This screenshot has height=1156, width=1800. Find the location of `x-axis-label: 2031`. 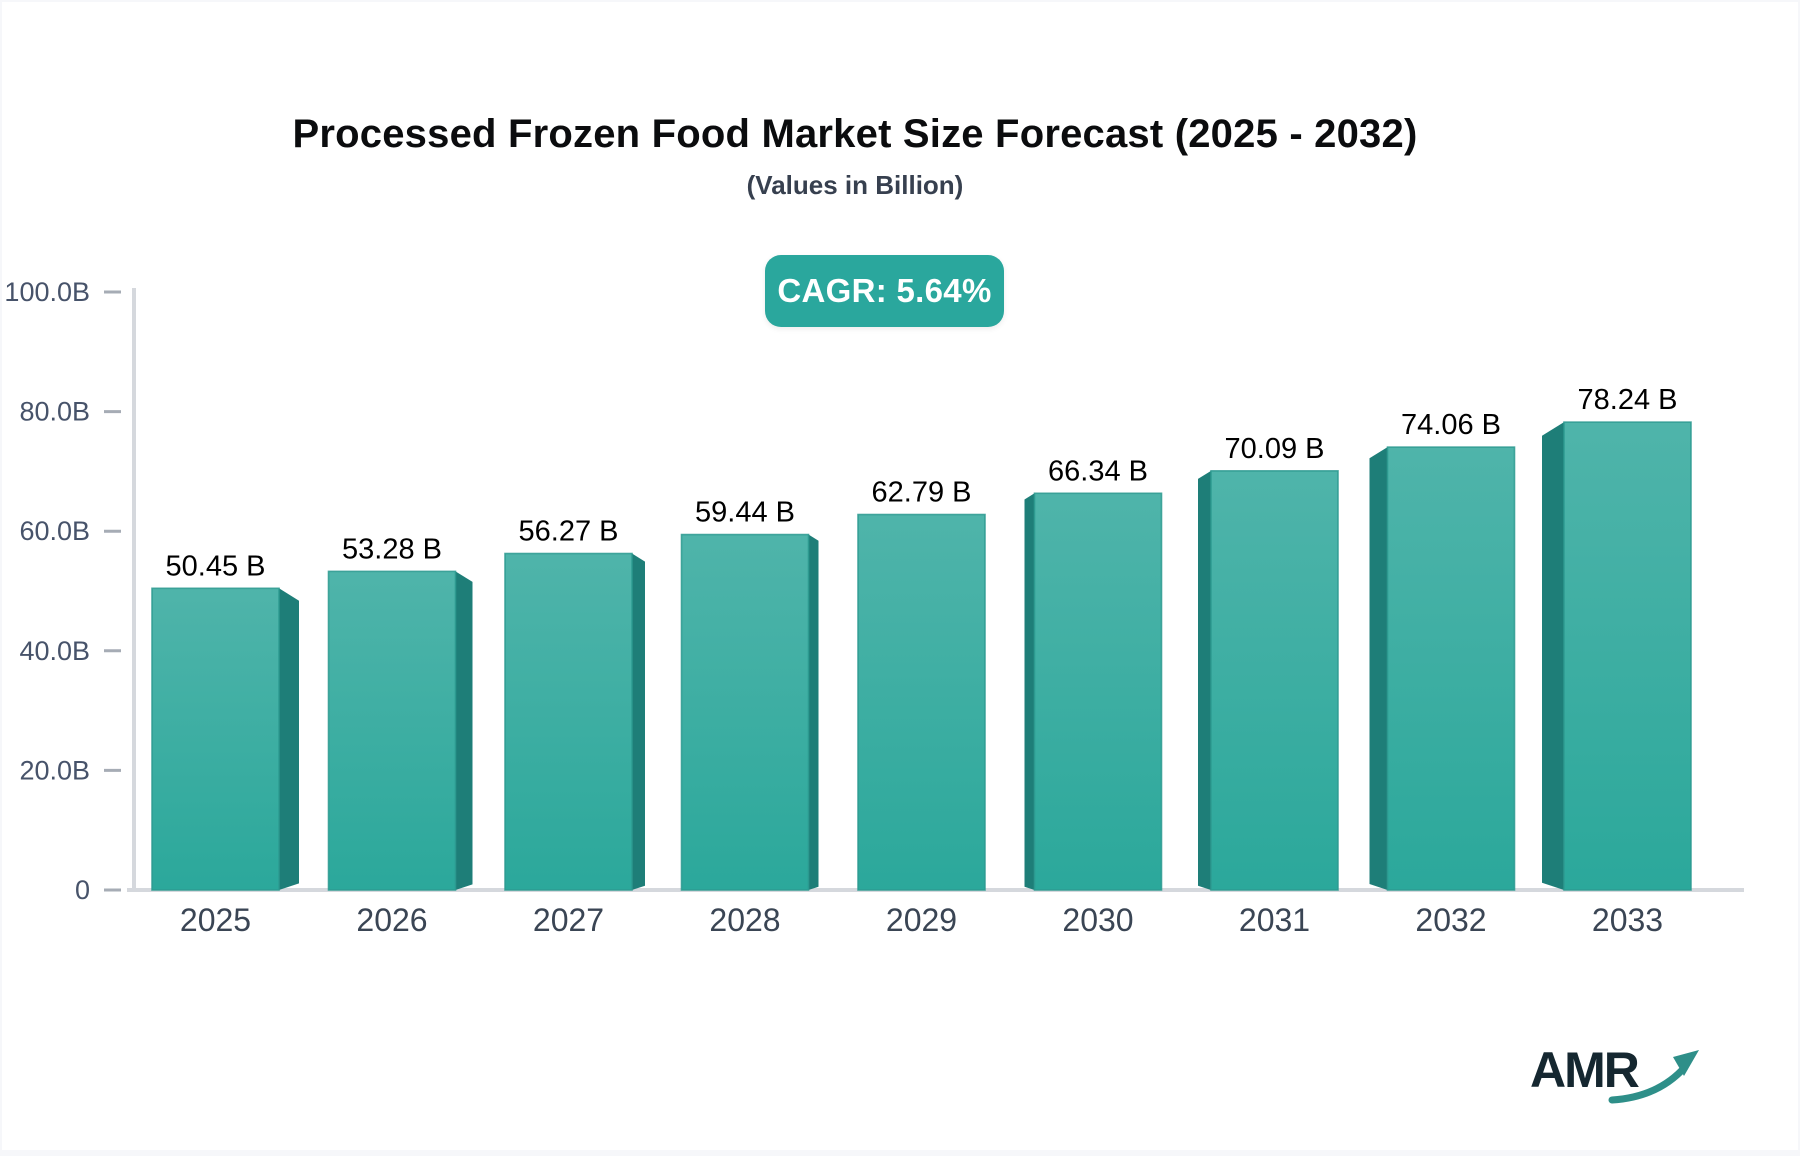

x-axis-label: 2031 is located at coordinates (1274, 920).